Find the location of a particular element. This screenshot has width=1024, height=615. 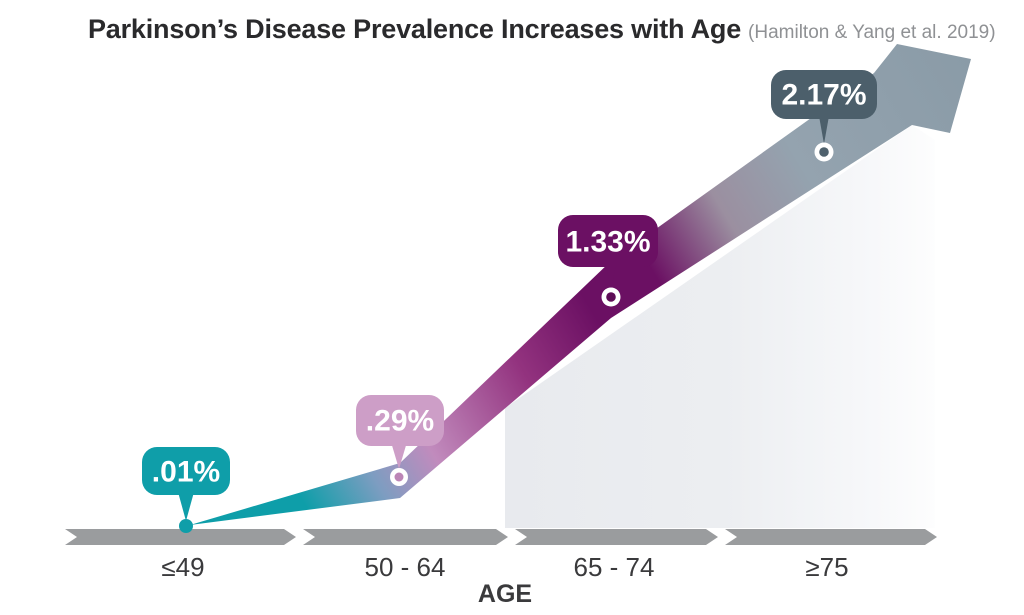

axis-title: AGE is located at coordinates (505, 594).